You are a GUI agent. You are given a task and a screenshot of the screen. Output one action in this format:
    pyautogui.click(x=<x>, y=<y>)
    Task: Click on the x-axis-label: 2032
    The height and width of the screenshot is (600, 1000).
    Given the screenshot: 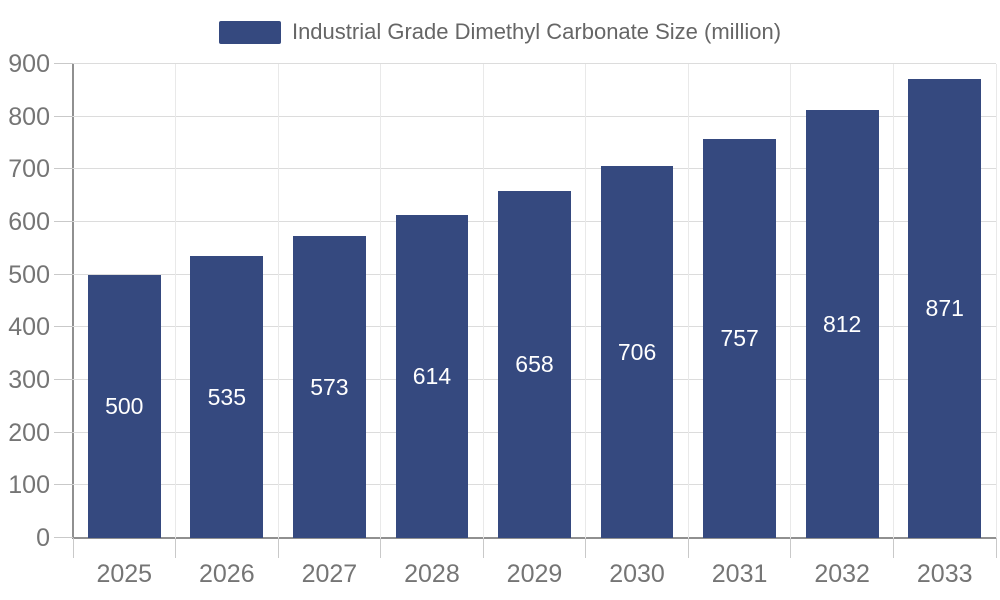 What is the action you would take?
    pyautogui.click(x=842, y=574)
    